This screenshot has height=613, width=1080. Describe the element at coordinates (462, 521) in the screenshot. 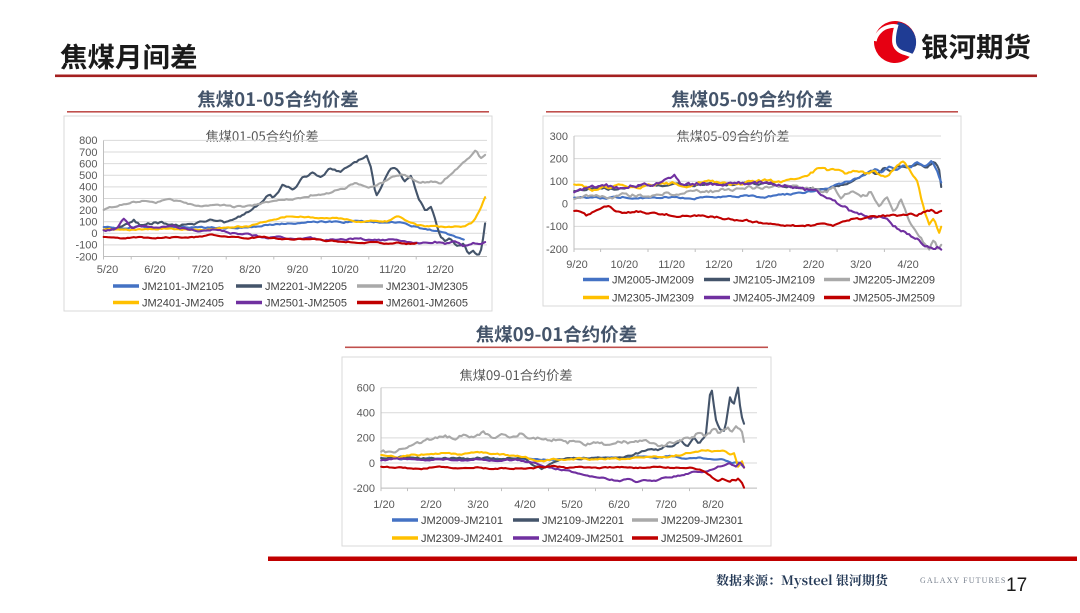

I see `svg-text: JM2009-JM2101` at that location.